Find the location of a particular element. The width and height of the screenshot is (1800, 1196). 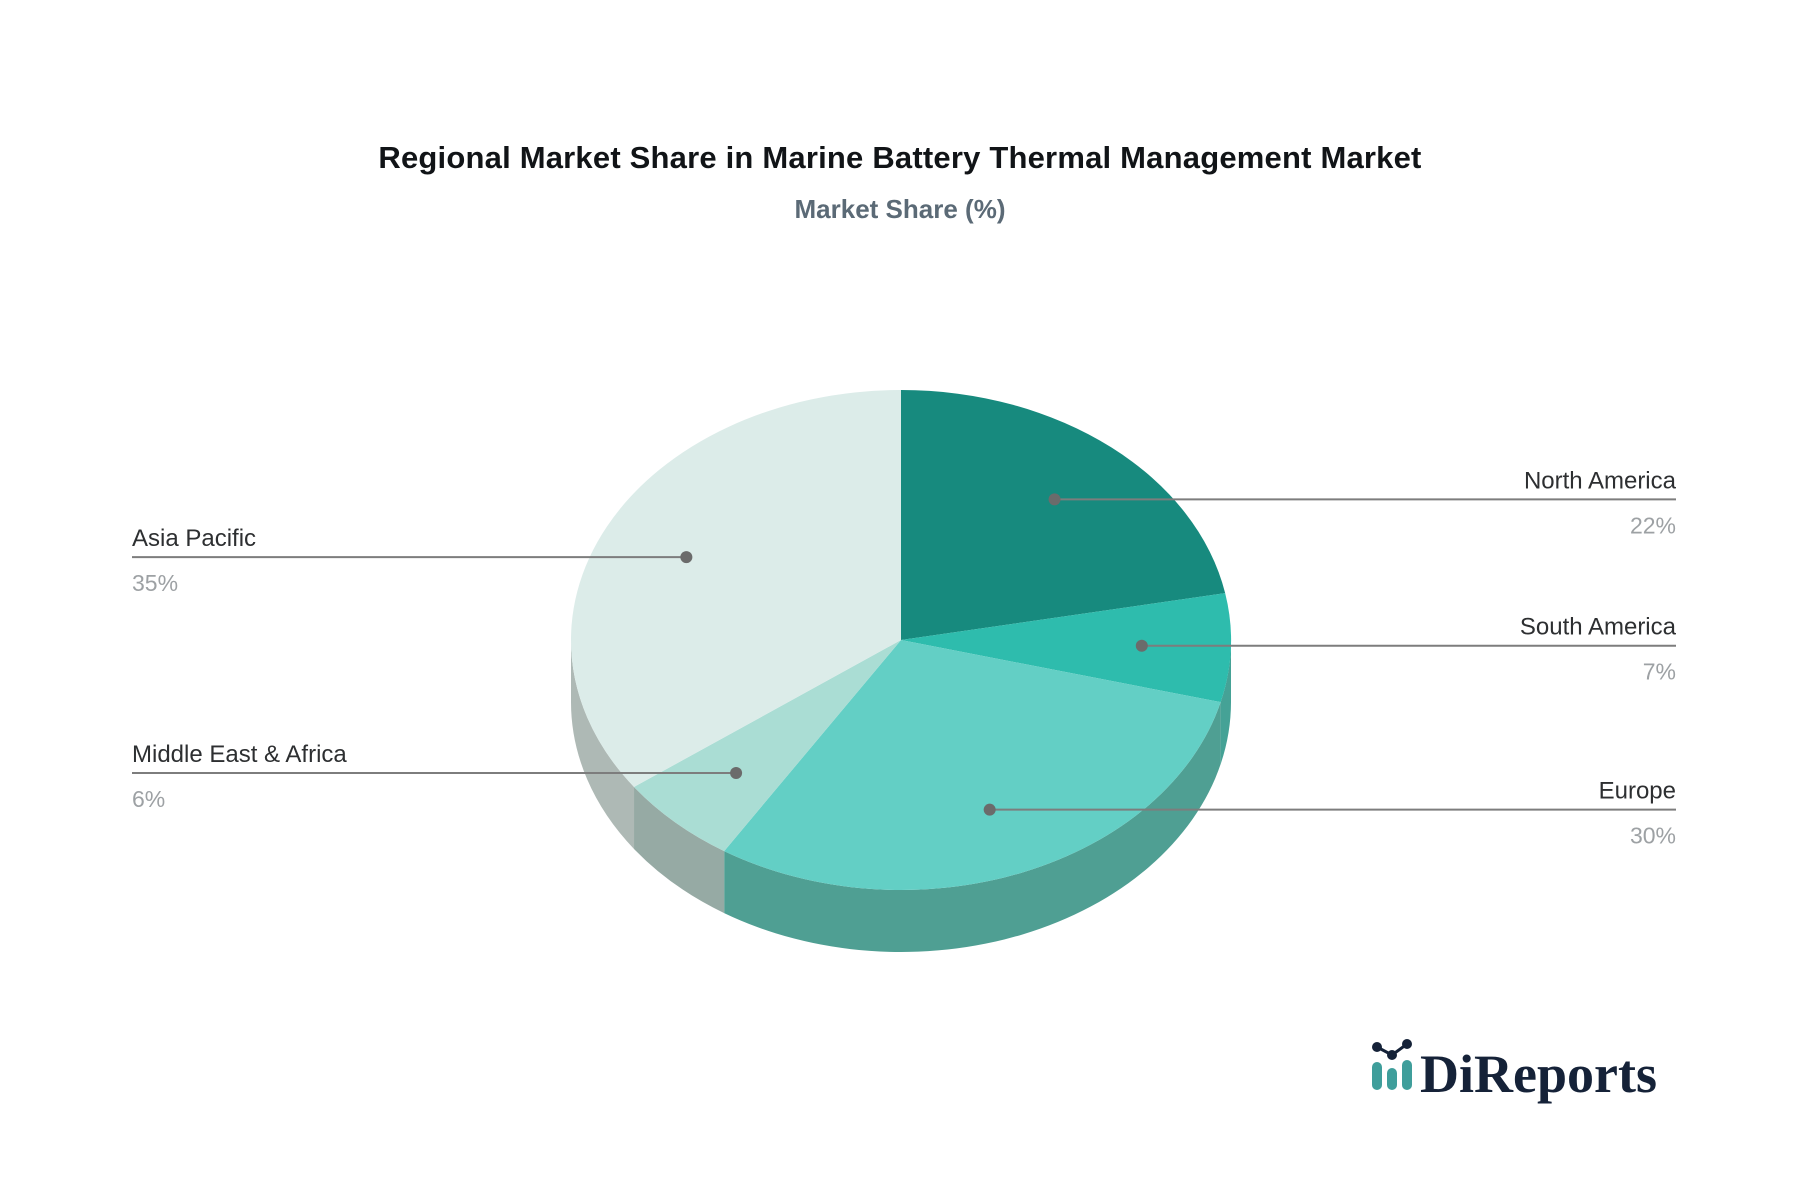

pie-slice-south-america is located at coordinates (1066, 648).